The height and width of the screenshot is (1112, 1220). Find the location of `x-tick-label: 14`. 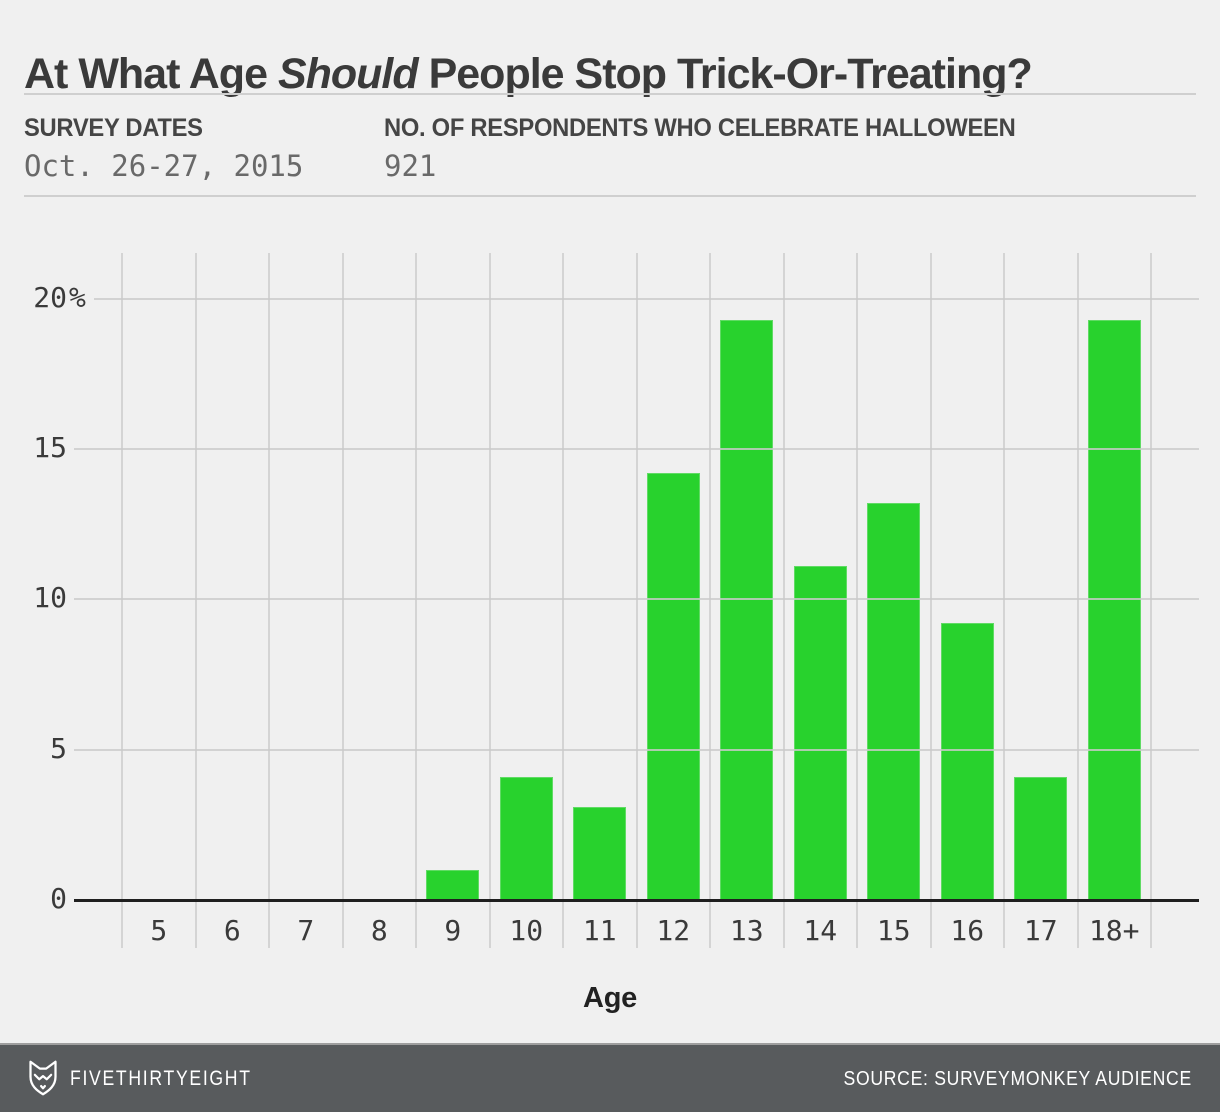

x-tick-label: 14 is located at coordinates (820, 930).